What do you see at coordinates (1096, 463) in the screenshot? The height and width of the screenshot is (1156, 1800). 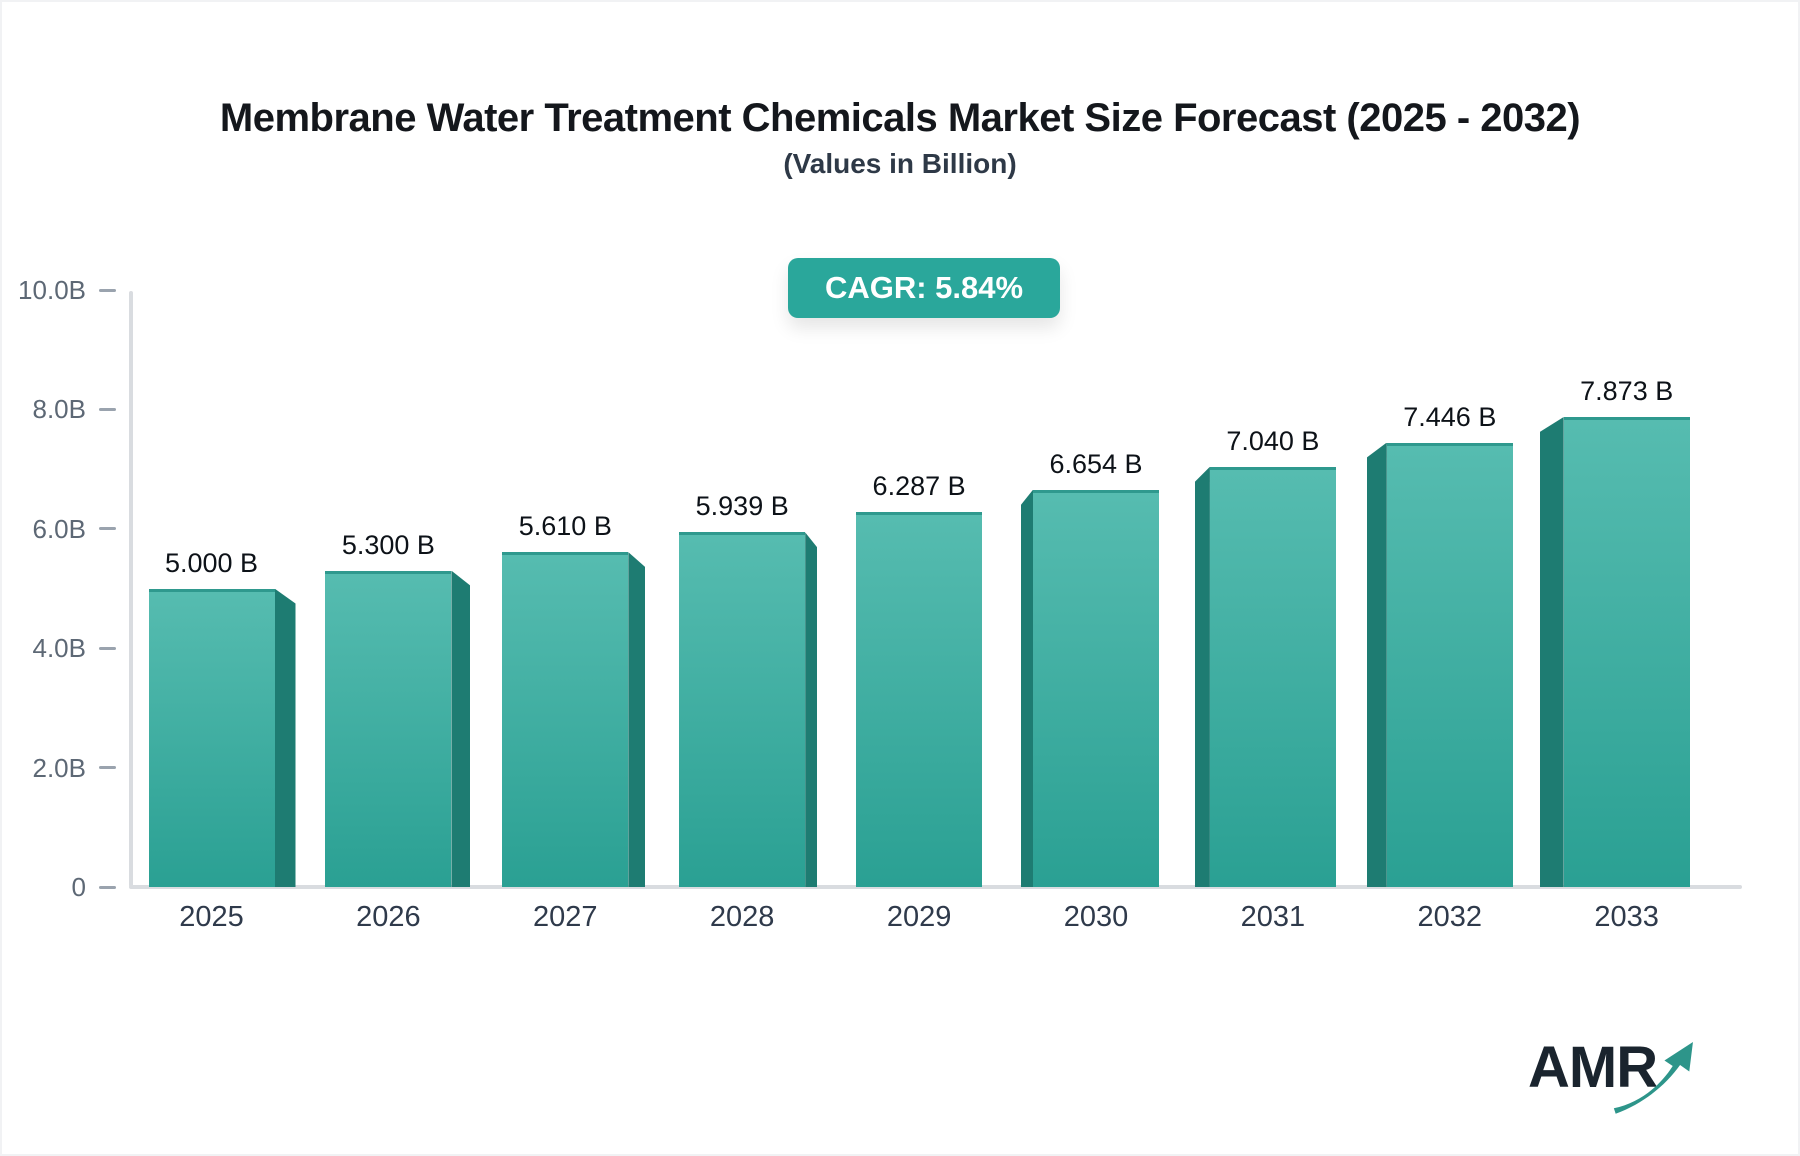 I see `bar-value-label-2030: 6.654 B` at bounding box center [1096, 463].